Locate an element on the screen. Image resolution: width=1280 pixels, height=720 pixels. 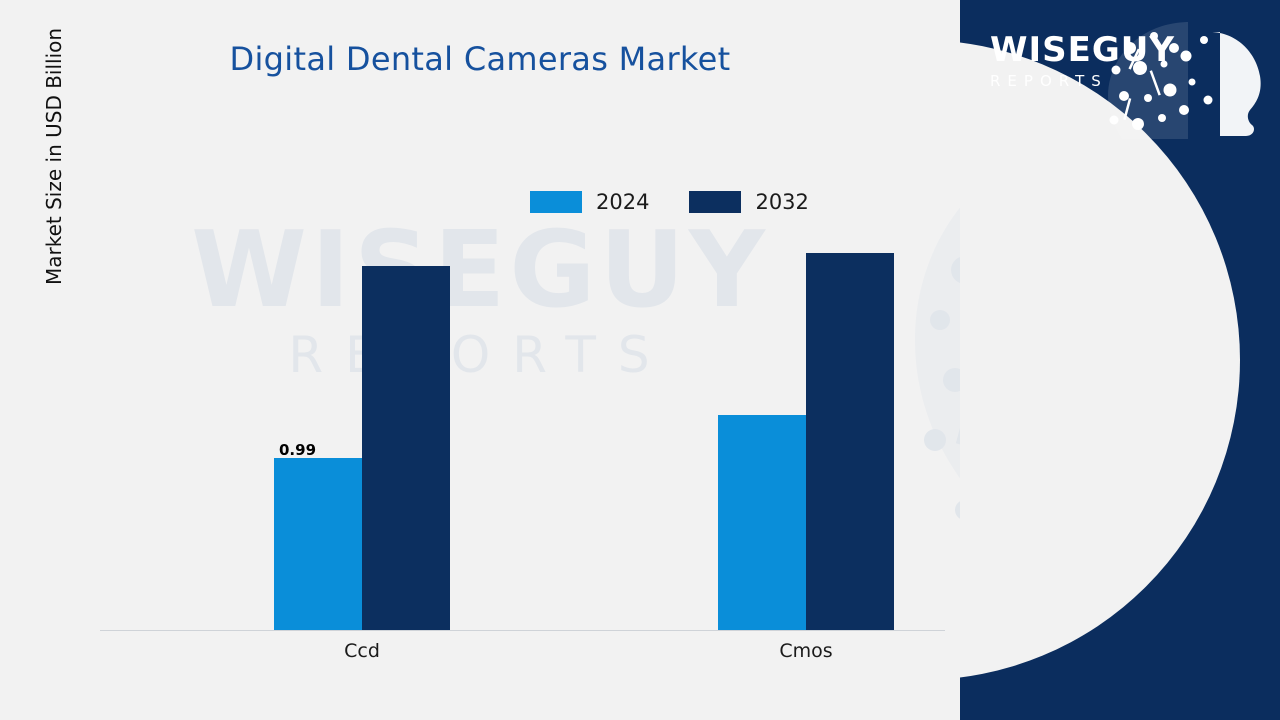
page-title: Digital Dental Cameras Market is located at coordinates (480, 59).